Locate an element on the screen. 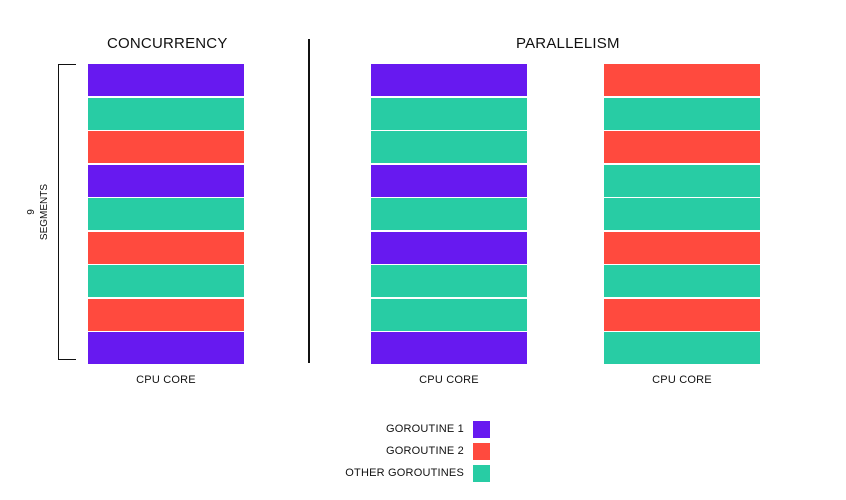  legend-item-other-goroutines: OTHER GOROUTINES is located at coordinates (415, 474).